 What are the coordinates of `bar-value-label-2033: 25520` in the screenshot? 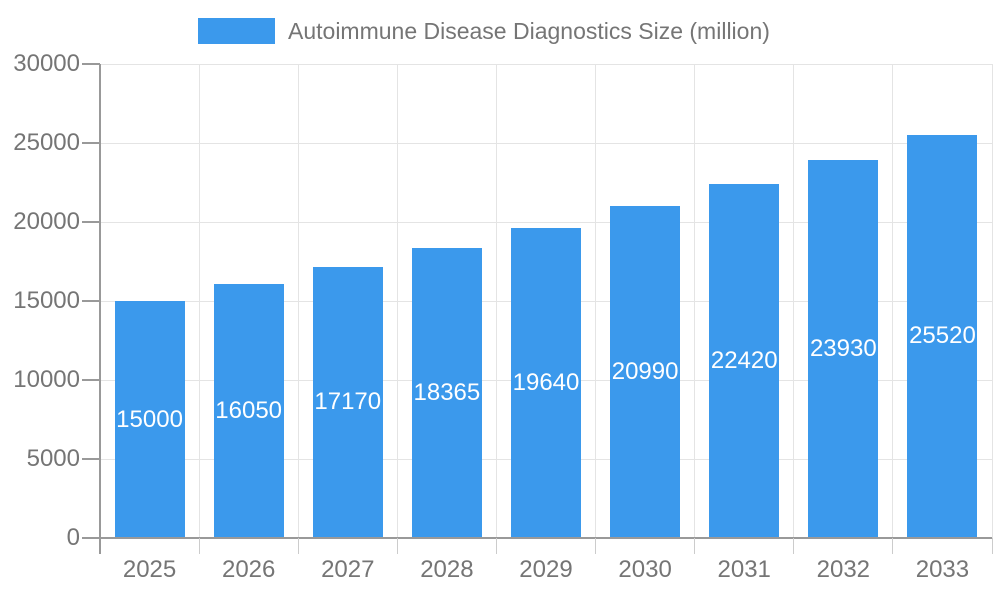 It's located at (942, 336).